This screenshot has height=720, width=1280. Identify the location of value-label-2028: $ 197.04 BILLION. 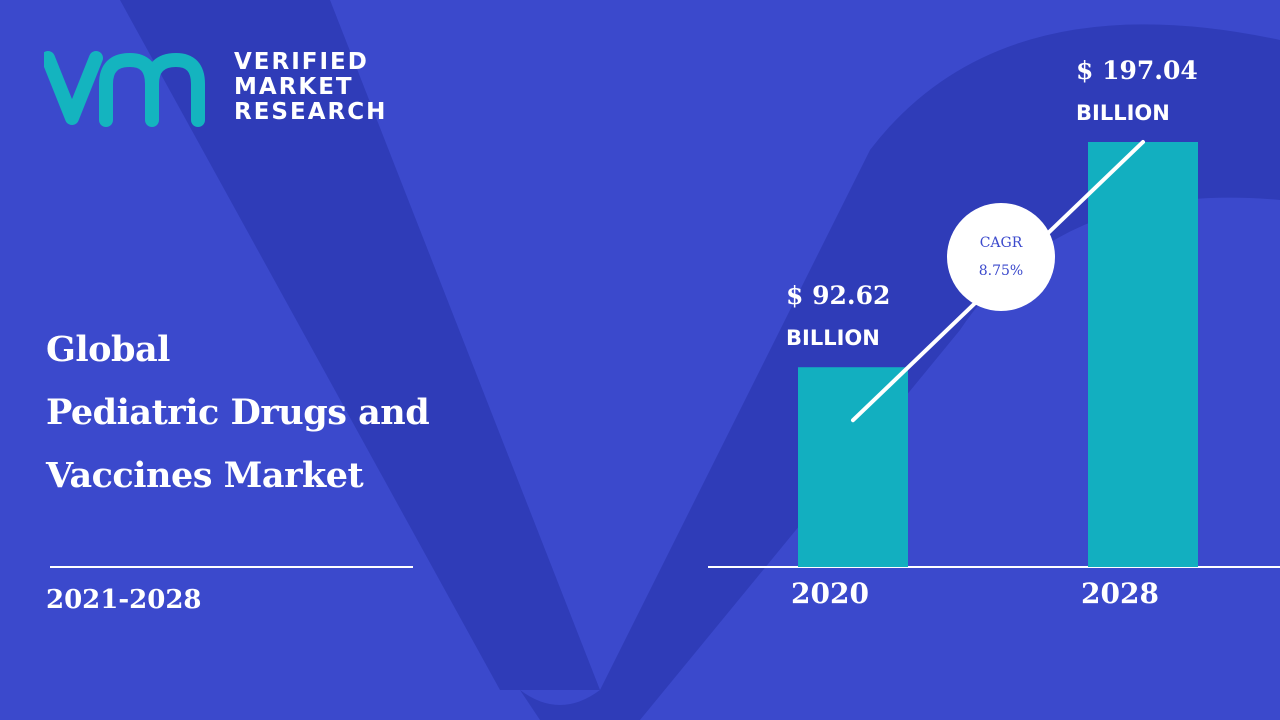
(1137, 92).